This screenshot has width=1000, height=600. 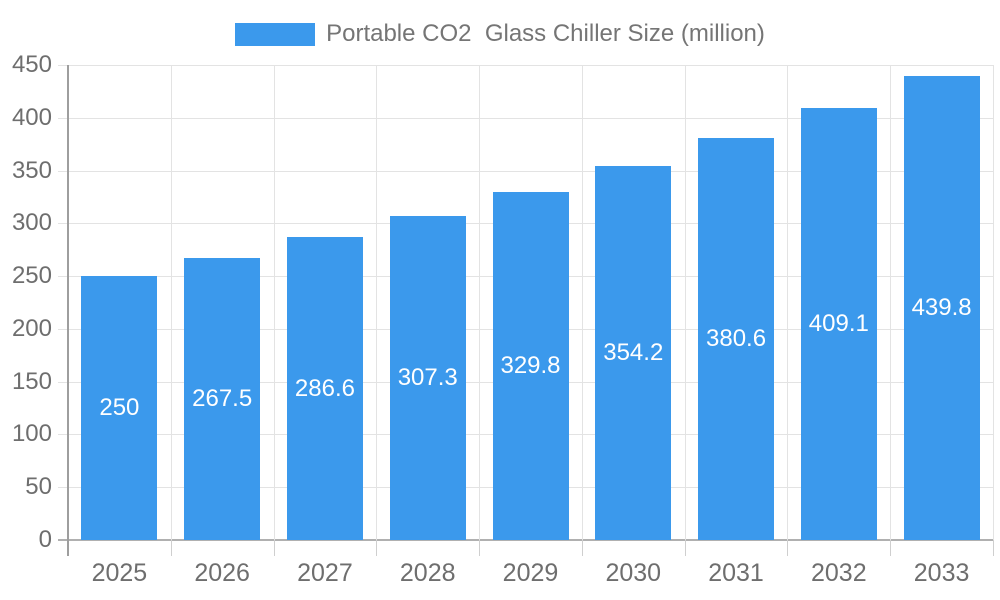 I want to click on y-axis-tick-label: 350, so click(x=31, y=170).